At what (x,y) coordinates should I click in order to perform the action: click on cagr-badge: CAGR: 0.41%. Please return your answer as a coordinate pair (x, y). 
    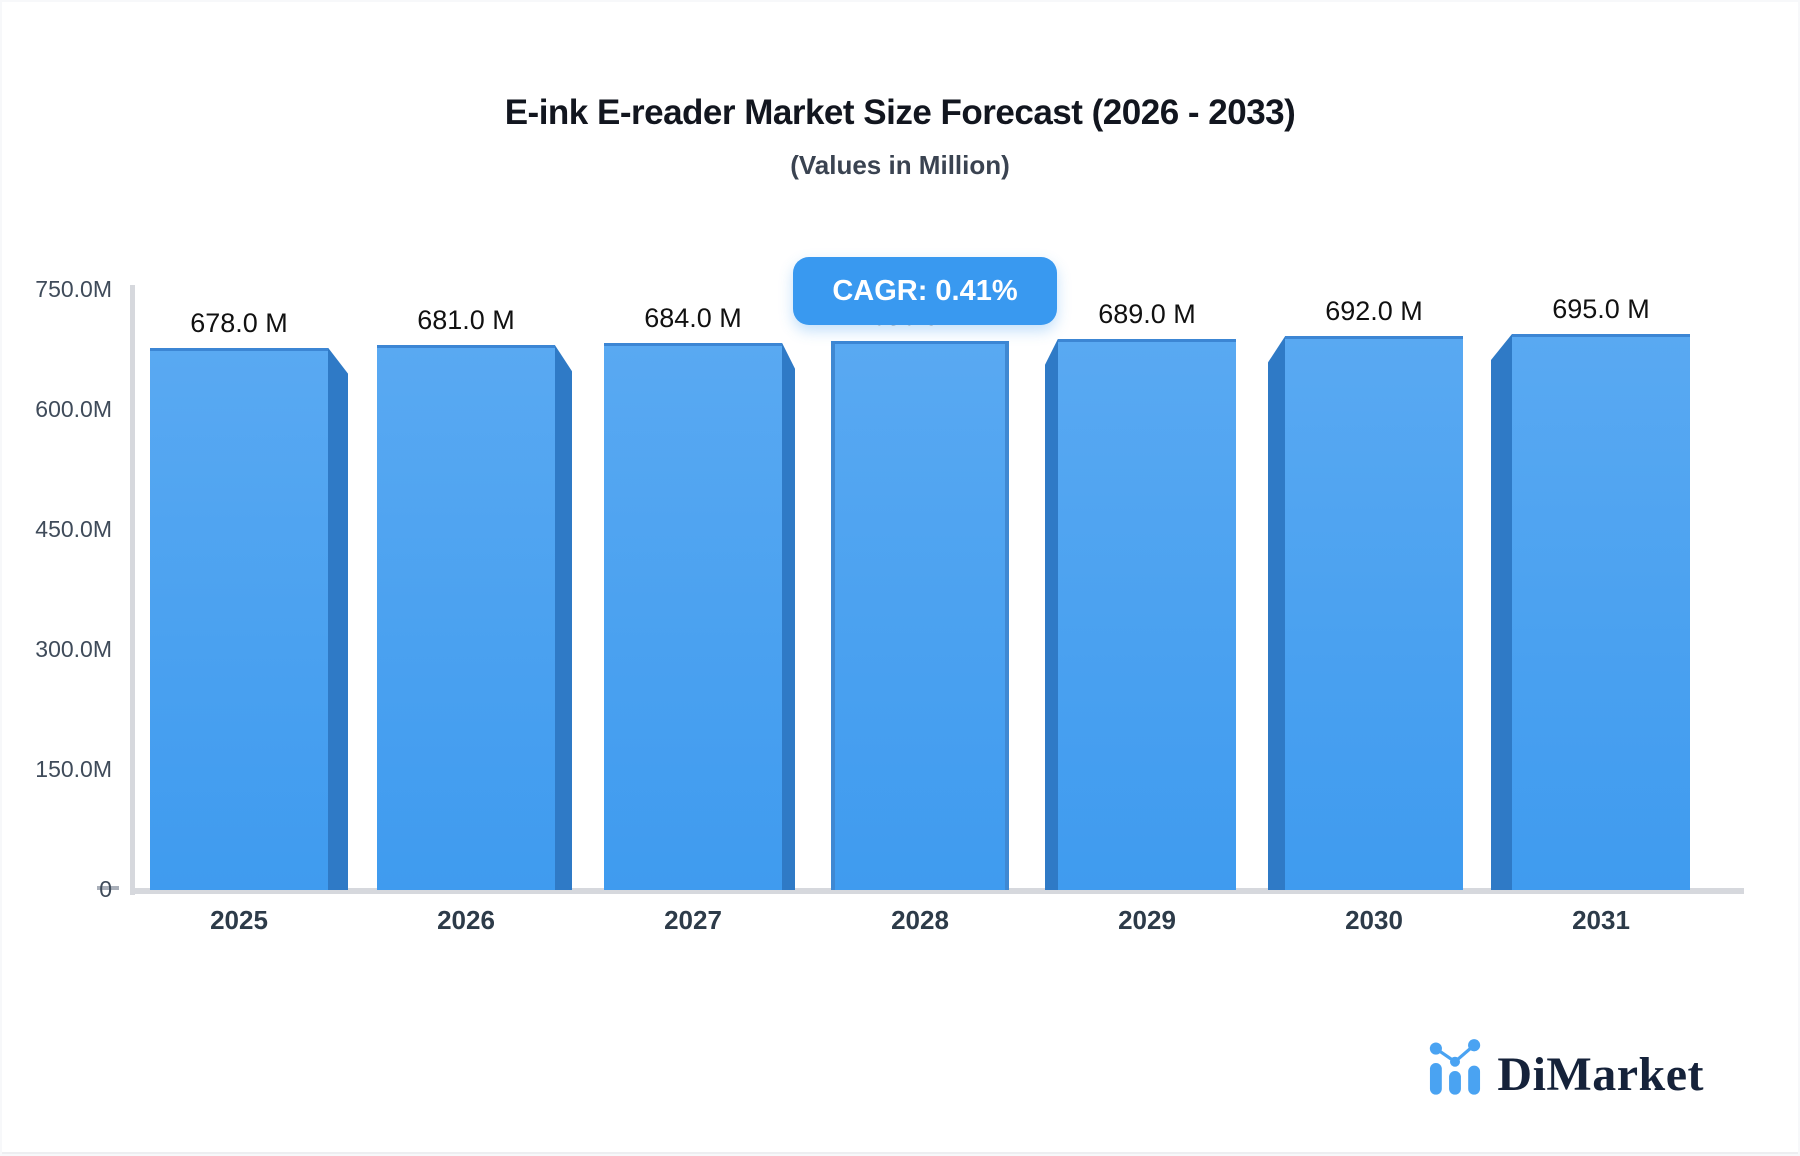
    Looking at the image, I should click on (925, 291).